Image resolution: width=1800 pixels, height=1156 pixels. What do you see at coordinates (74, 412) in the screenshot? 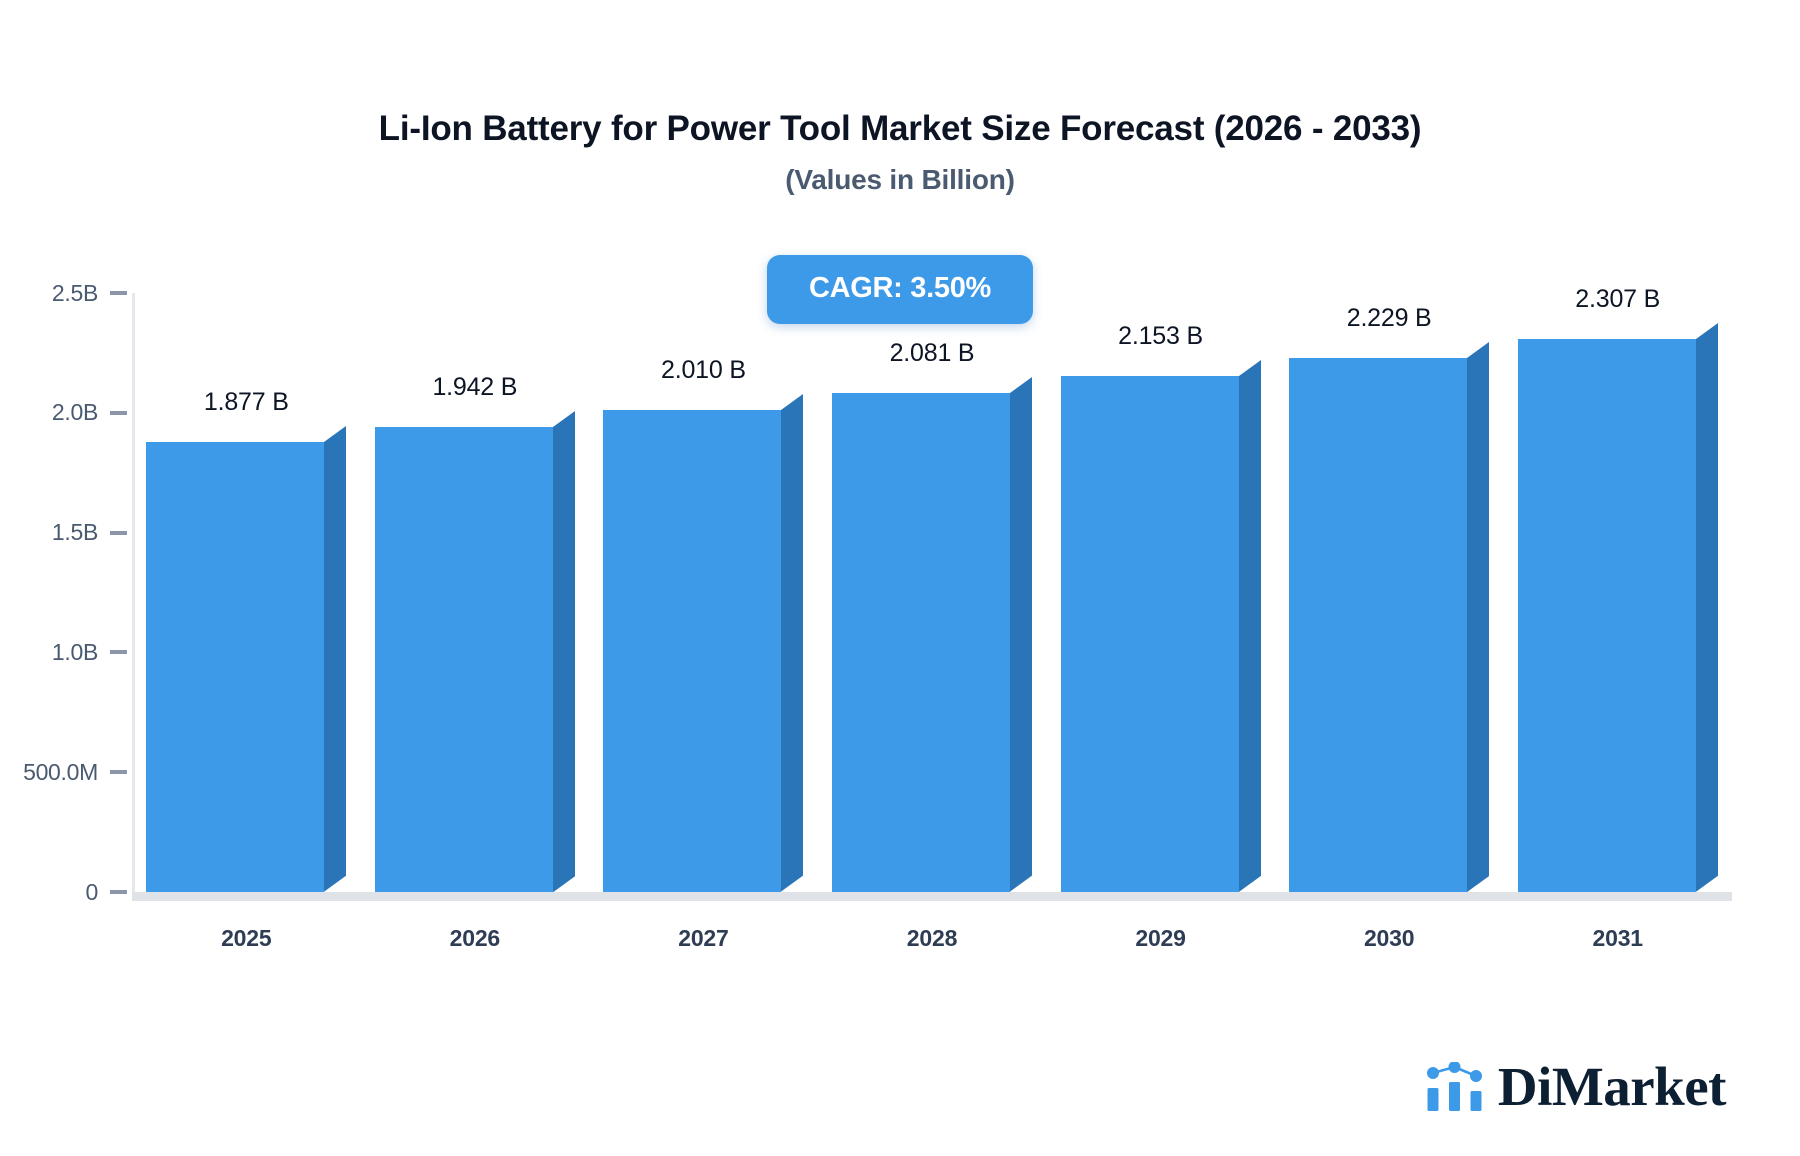
I see `y-axis-tick-label: 2.0B` at bounding box center [74, 412].